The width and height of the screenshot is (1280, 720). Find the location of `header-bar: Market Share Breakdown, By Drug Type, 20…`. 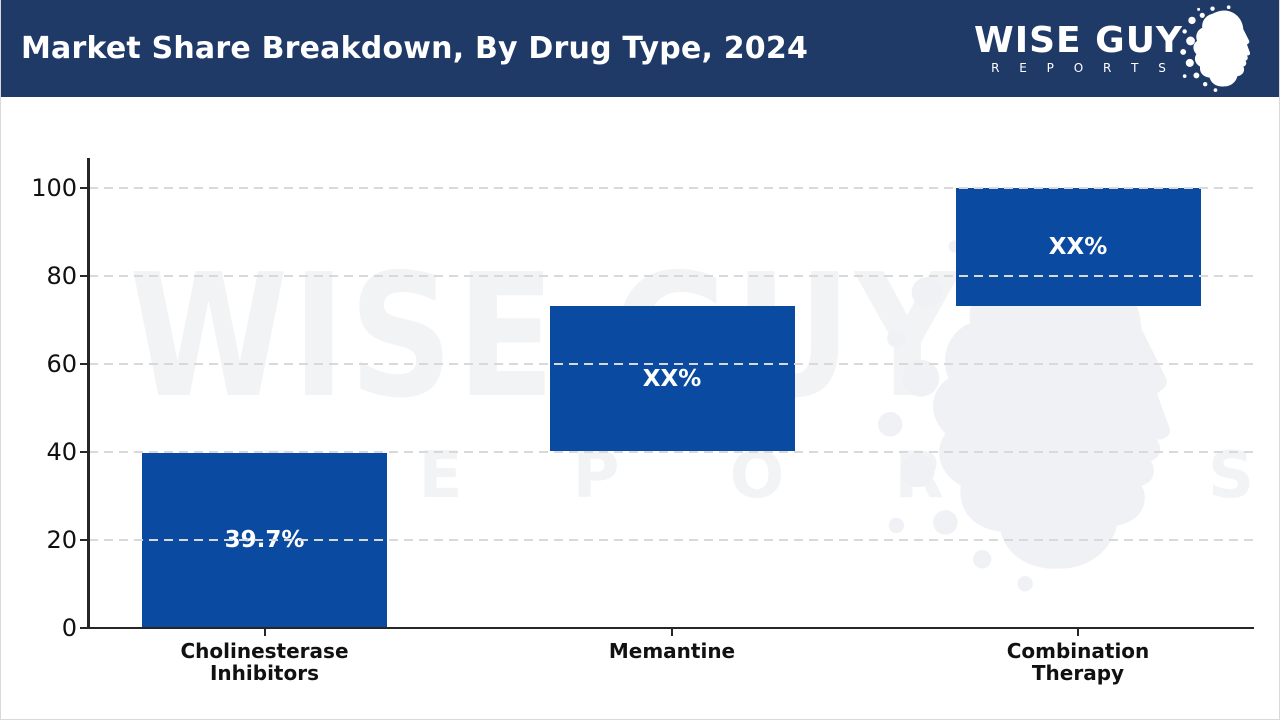

header-bar: Market Share Breakdown, By Drug Type, 20… is located at coordinates (640, 48).